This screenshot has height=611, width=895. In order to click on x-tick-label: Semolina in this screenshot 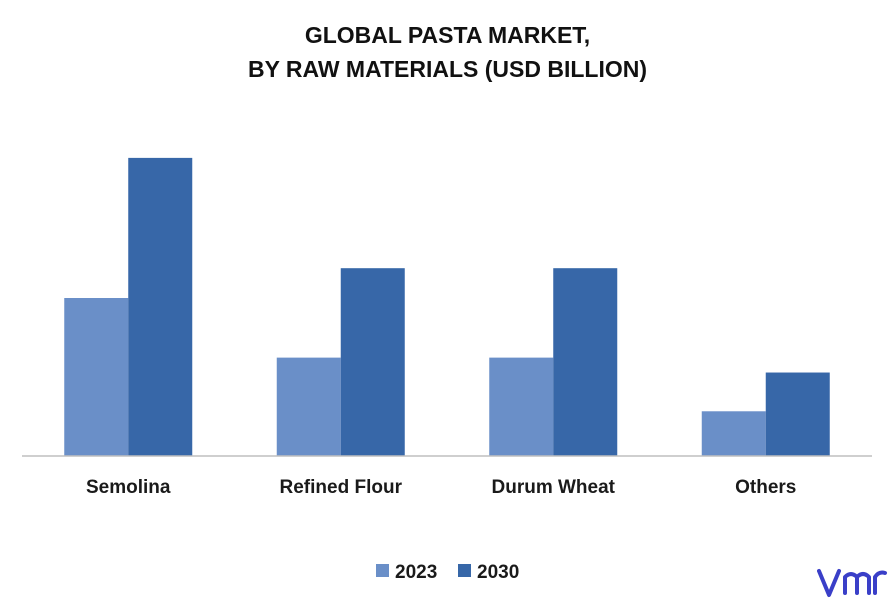, I will do `click(128, 487)`.